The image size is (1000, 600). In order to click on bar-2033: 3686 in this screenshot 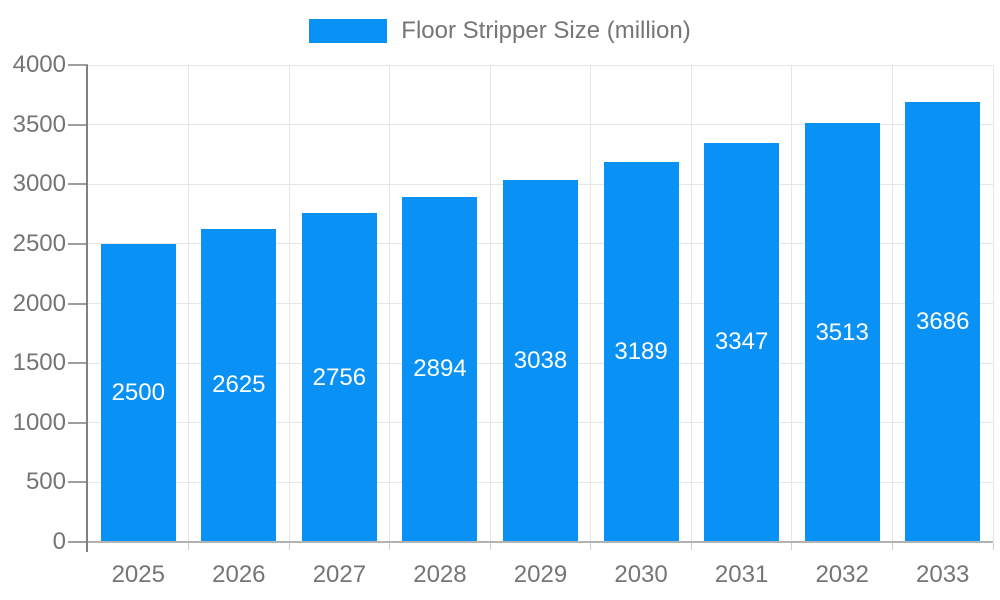, I will do `click(943, 322)`.